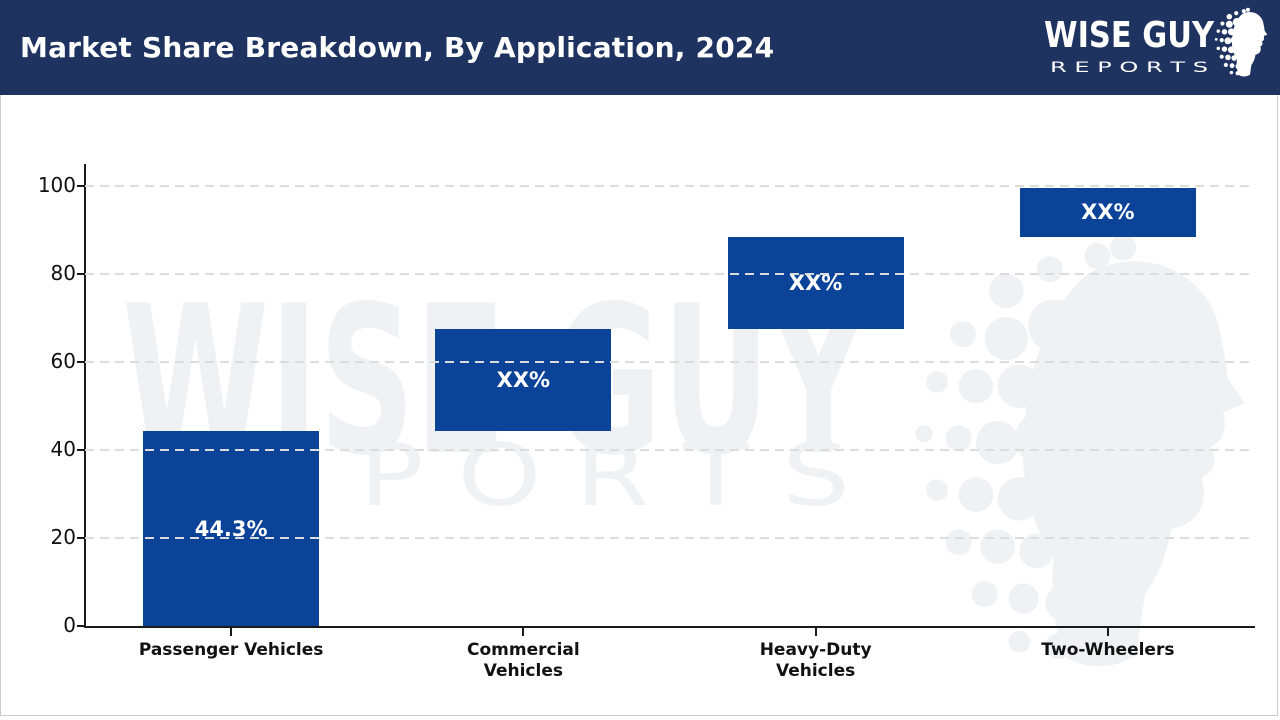 The height and width of the screenshot is (720, 1280). I want to click on y-tick-label: 80, so click(63, 273).